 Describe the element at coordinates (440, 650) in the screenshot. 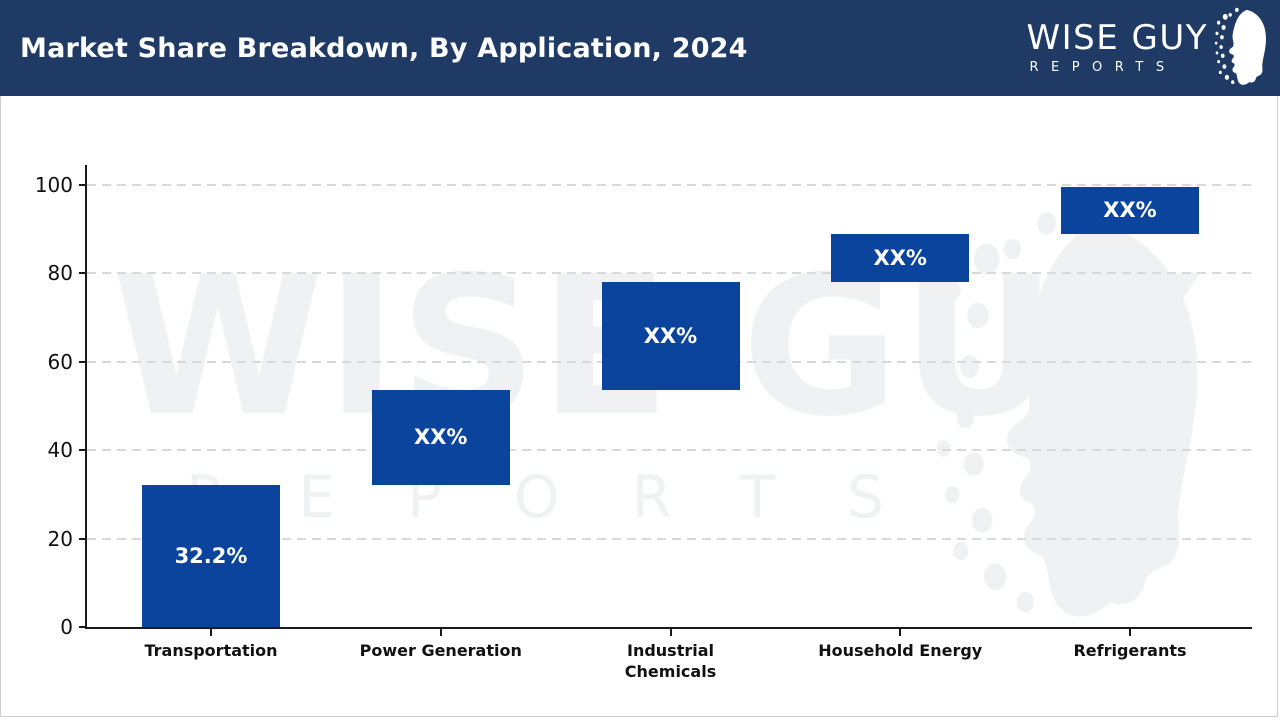

I see `x-axis-label-power-generation: Power Generation` at that location.